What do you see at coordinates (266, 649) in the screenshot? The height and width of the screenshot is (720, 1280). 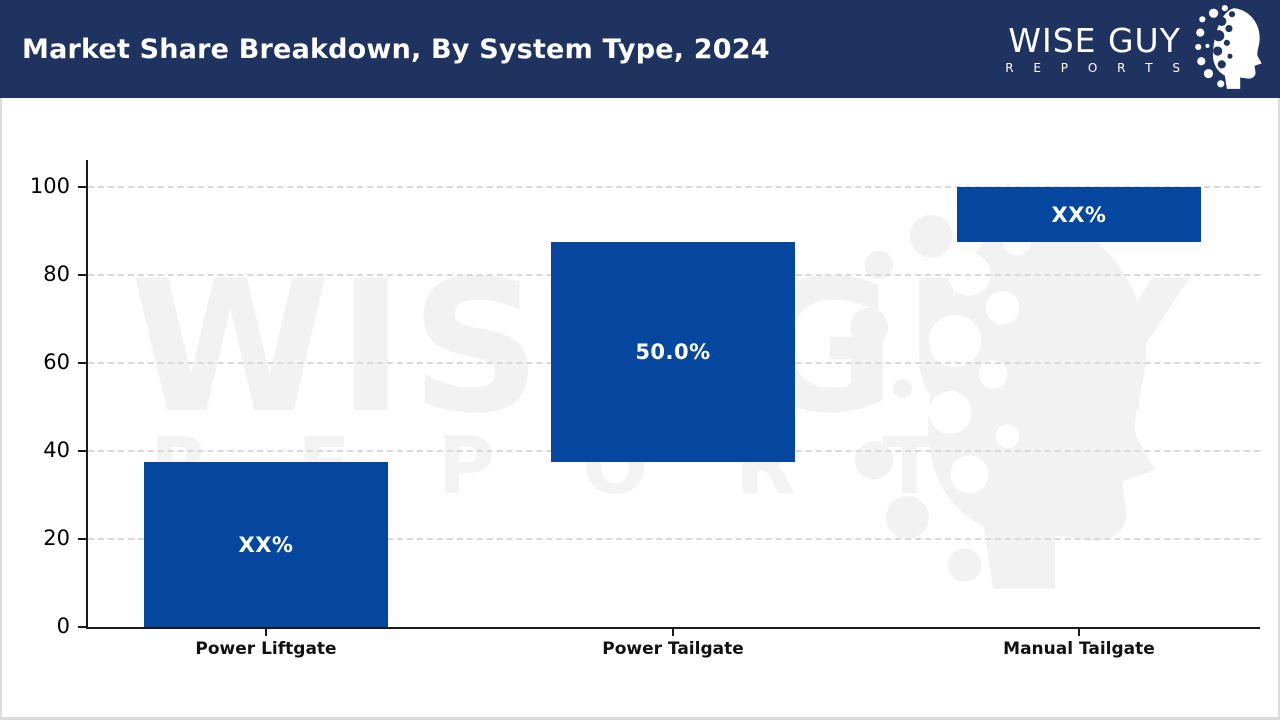 I see `x-axis-label-power-liftgate: Power Liftgate` at bounding box center [266, 649].